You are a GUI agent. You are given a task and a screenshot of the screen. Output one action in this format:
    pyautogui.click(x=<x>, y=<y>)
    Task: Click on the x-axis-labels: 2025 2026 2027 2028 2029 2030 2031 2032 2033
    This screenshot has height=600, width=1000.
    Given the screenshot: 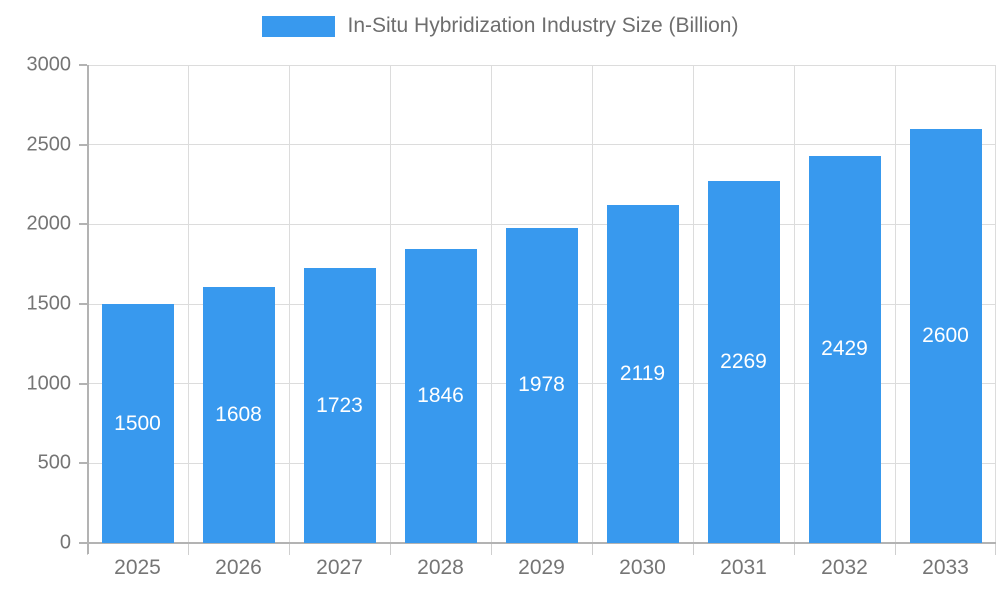 What is the action you would take?
    pyautogui.click(x=541, y=573)
    